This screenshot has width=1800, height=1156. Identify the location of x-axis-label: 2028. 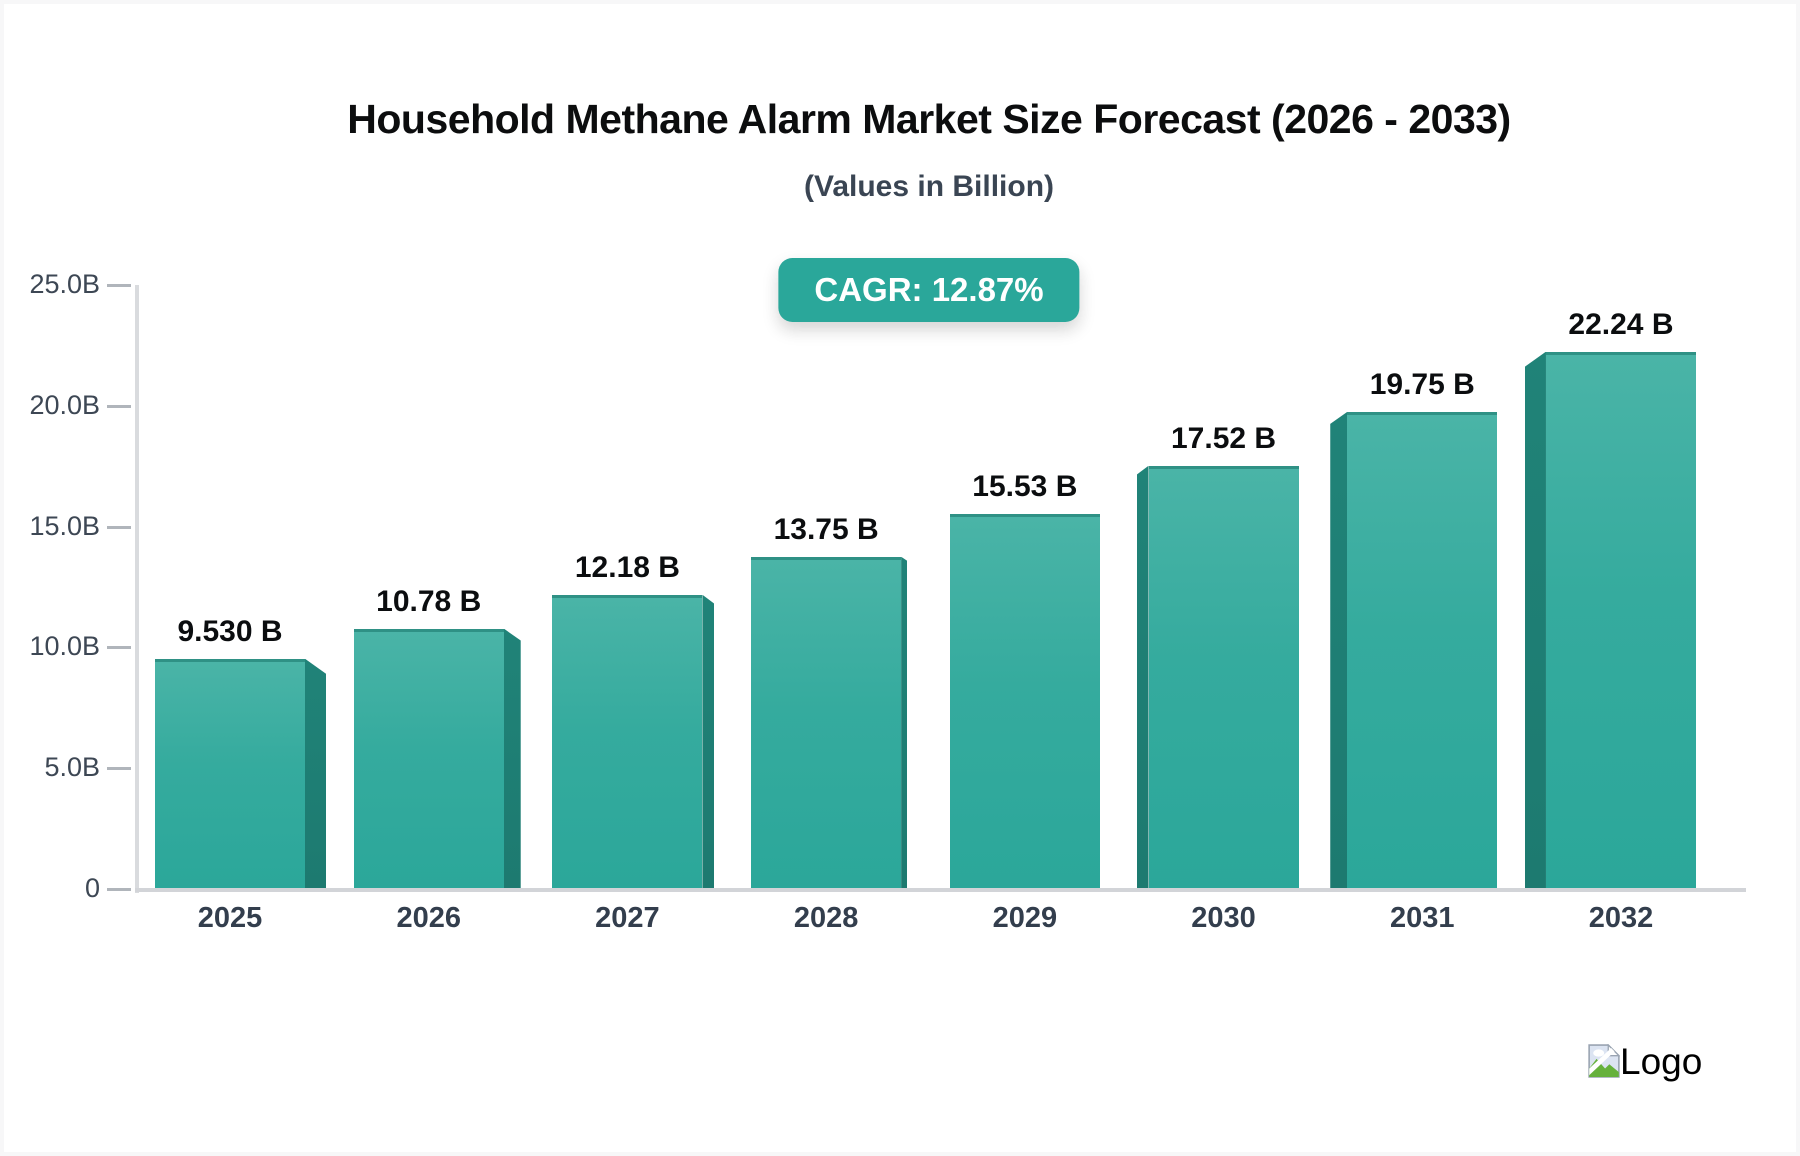
(826, 918).